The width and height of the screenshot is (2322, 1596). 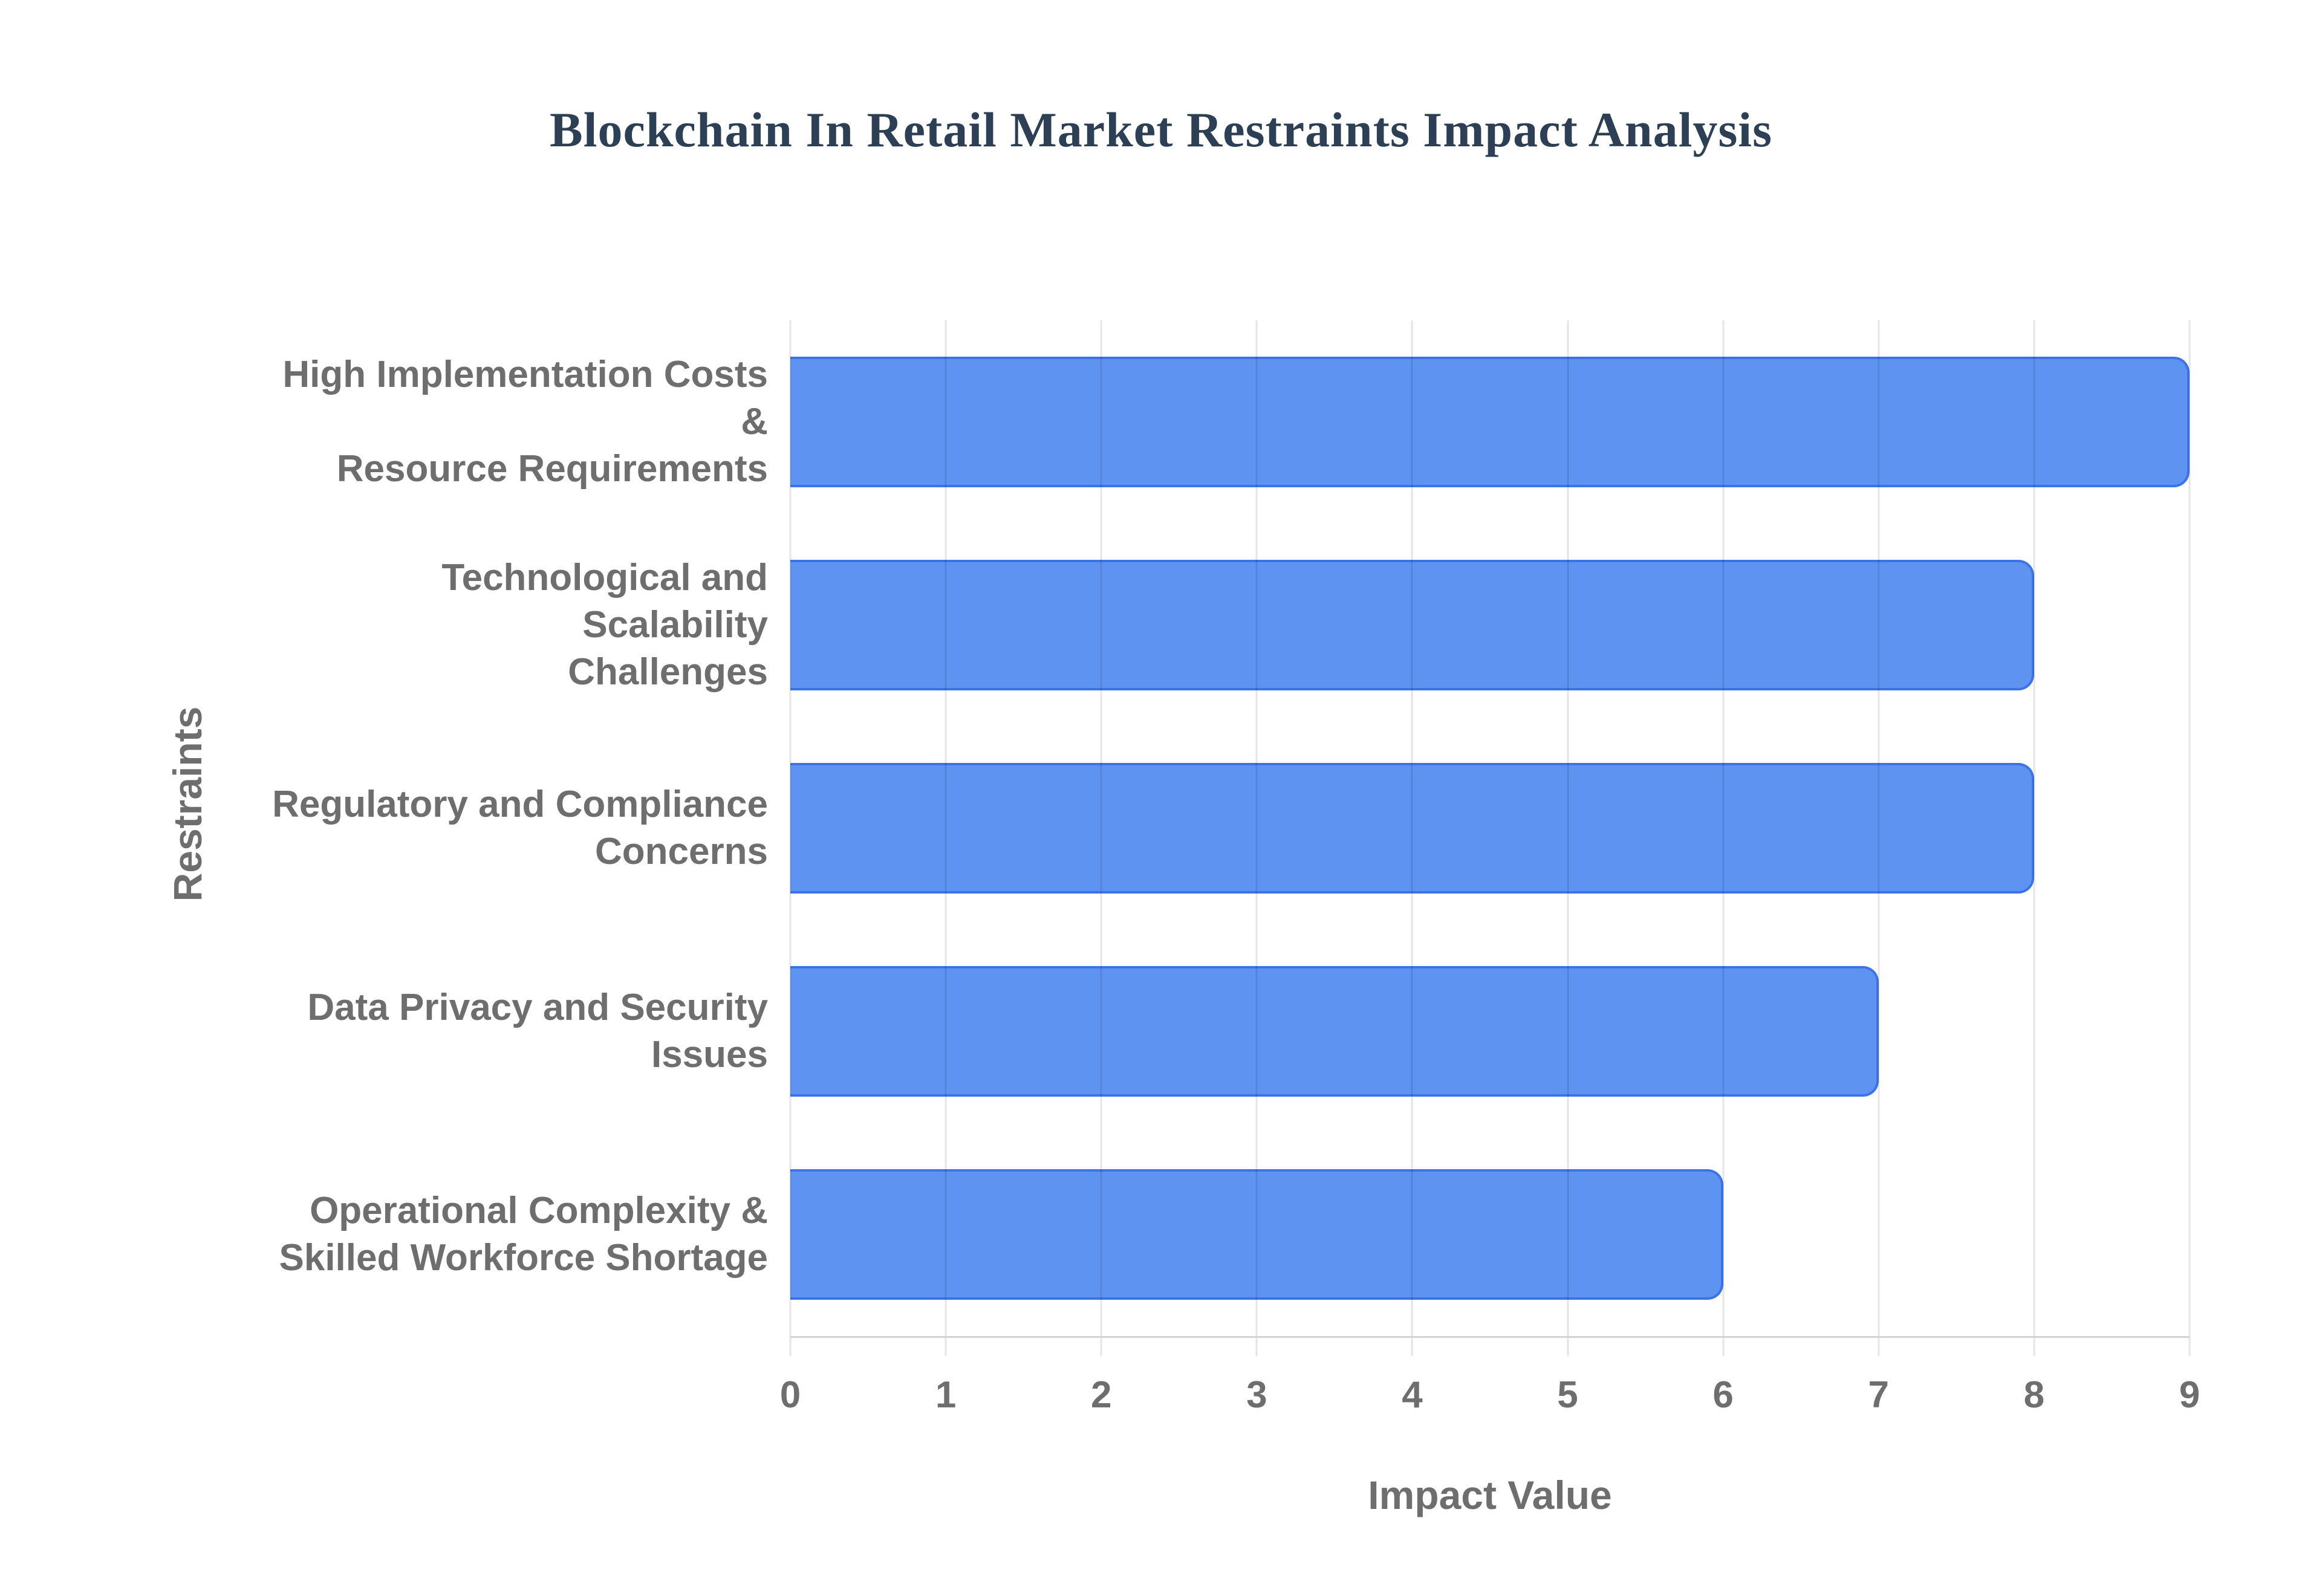 What do you see at coordinates (2034, 1395) in the screenshot?
I see `x-tick-label: 8` at bounding box center [2034, 1395].